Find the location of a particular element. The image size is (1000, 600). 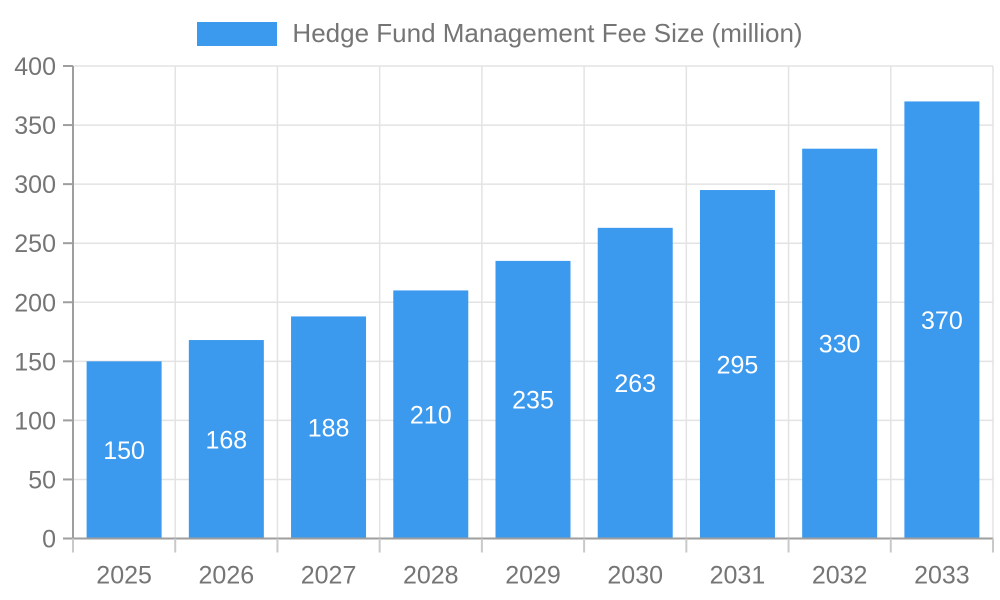

bar-value-label-2029: 235 is located at coordinates (533, 401).